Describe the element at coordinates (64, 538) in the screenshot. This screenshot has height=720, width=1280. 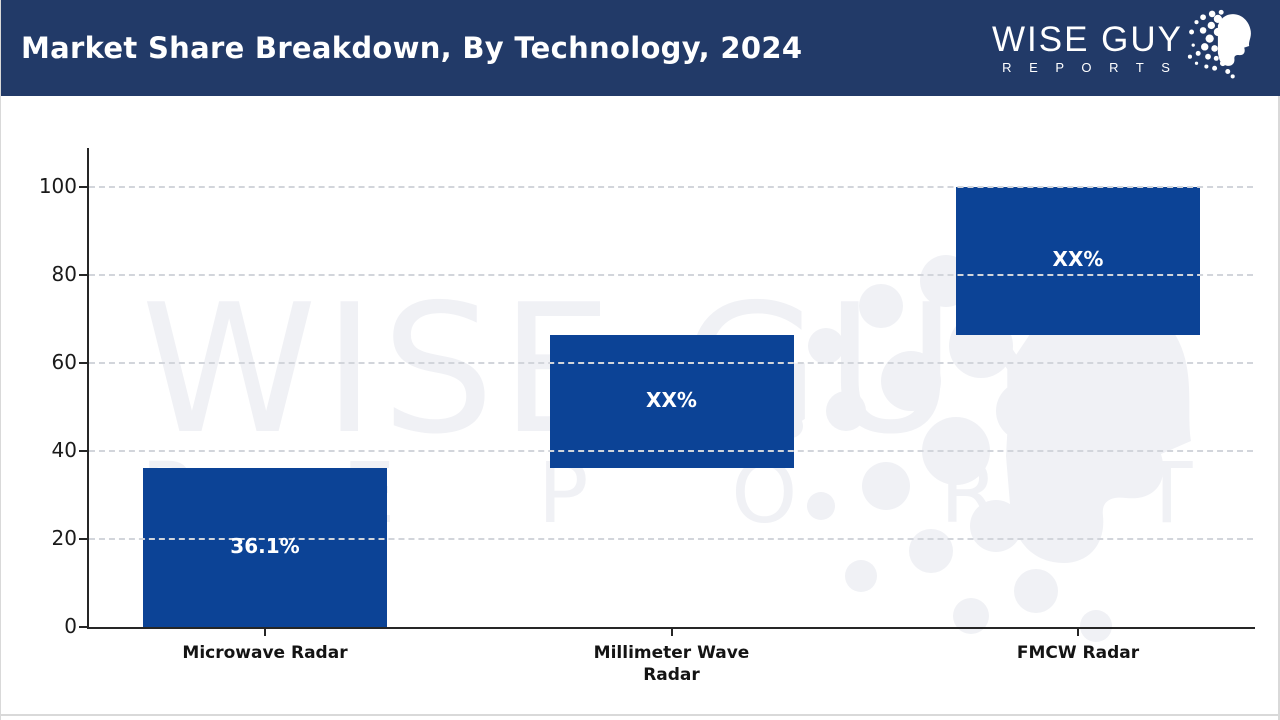
I see `y-axis-tick-label: 20` at that location.